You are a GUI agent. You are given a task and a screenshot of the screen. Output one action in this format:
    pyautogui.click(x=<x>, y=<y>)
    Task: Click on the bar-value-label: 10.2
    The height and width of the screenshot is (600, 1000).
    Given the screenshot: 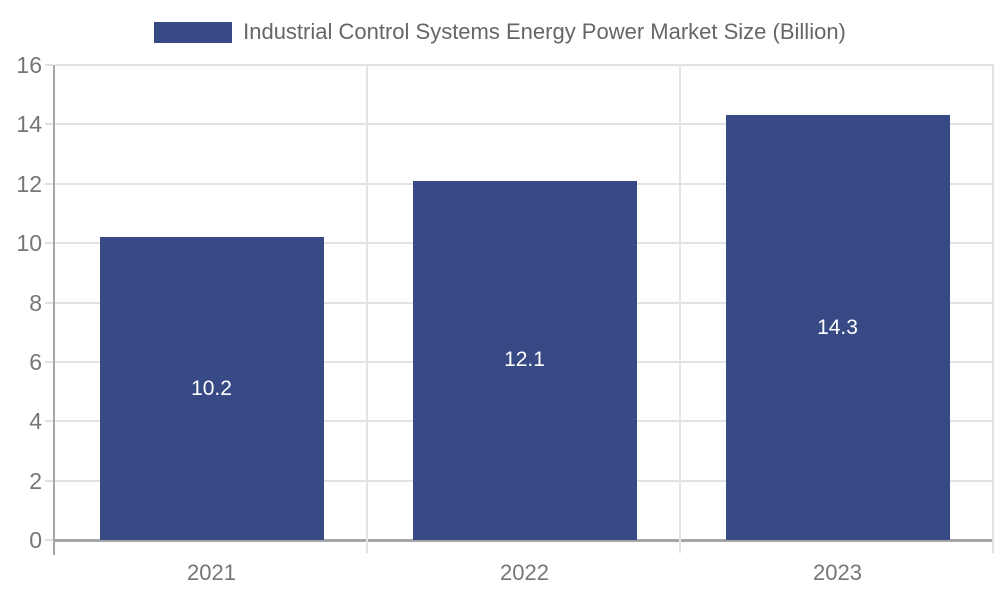 What is the action you would take?
    pyautogui.click(x=211, y=388)
    